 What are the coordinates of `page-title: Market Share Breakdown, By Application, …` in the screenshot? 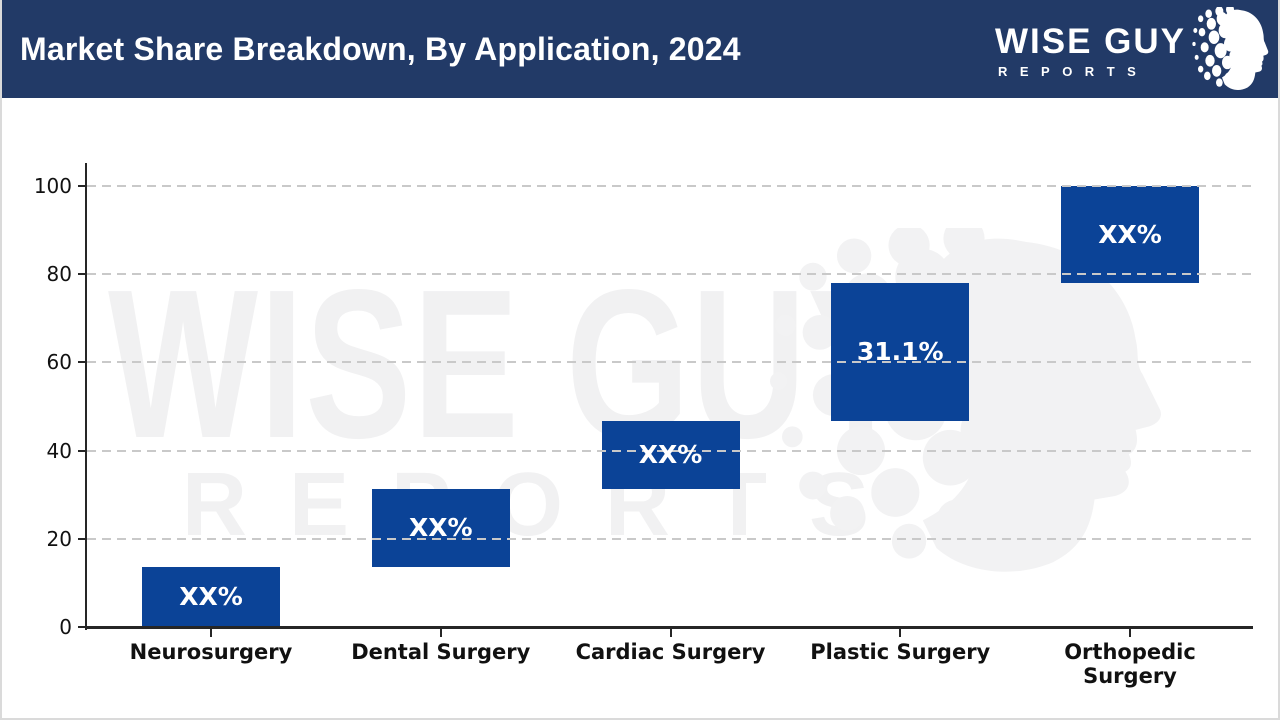 It's located at (380, 48).